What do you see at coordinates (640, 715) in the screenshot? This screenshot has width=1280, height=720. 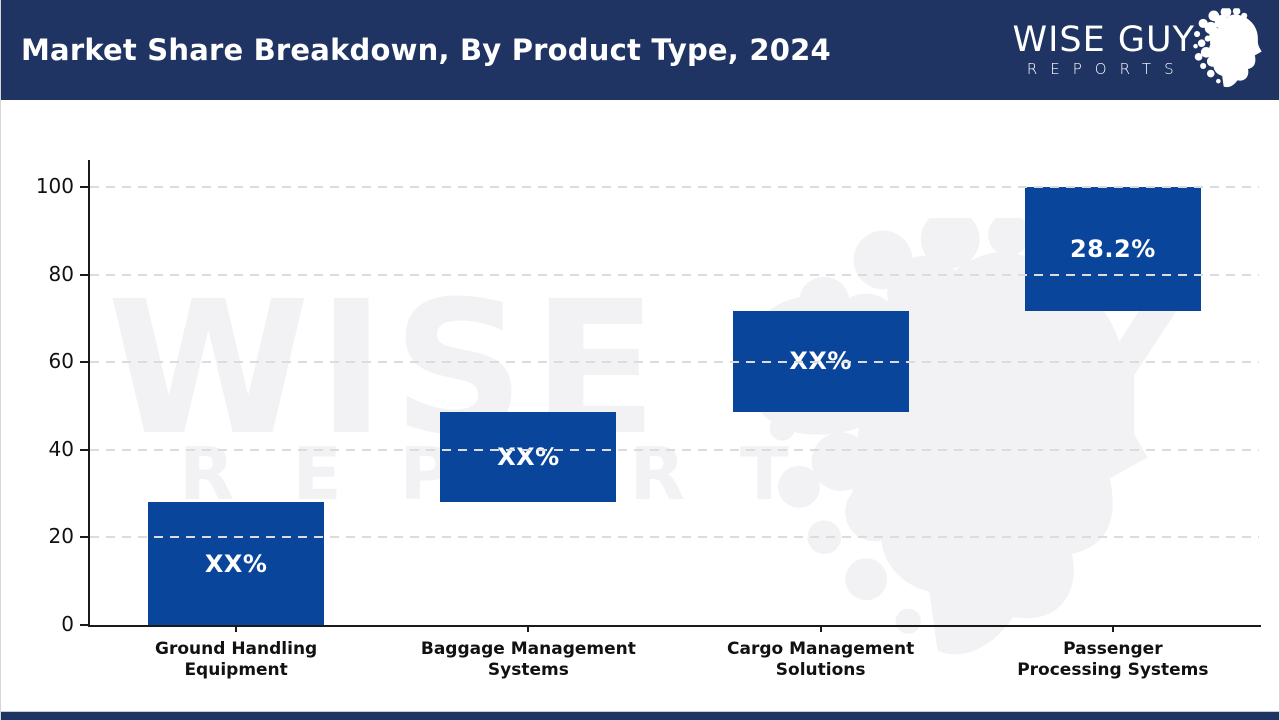 I see `footer-bar` at bounding box center [640, 715].